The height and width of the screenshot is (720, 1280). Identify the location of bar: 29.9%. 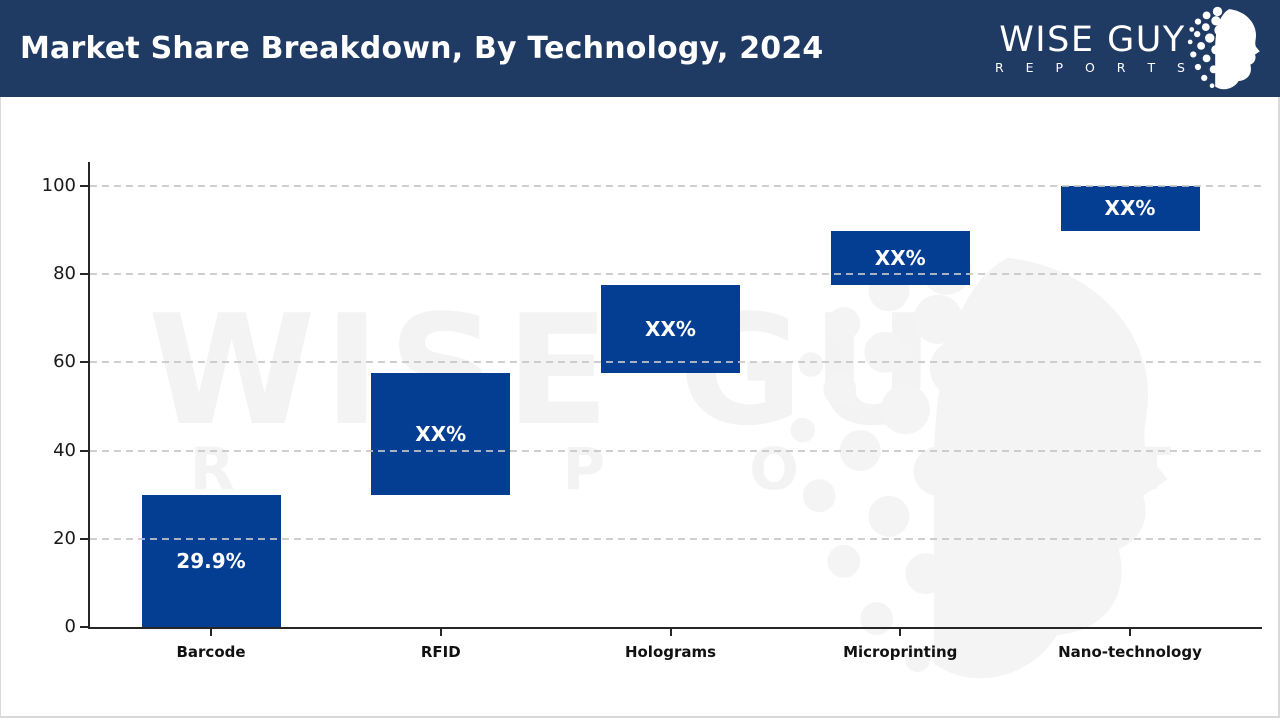
(211, 561).